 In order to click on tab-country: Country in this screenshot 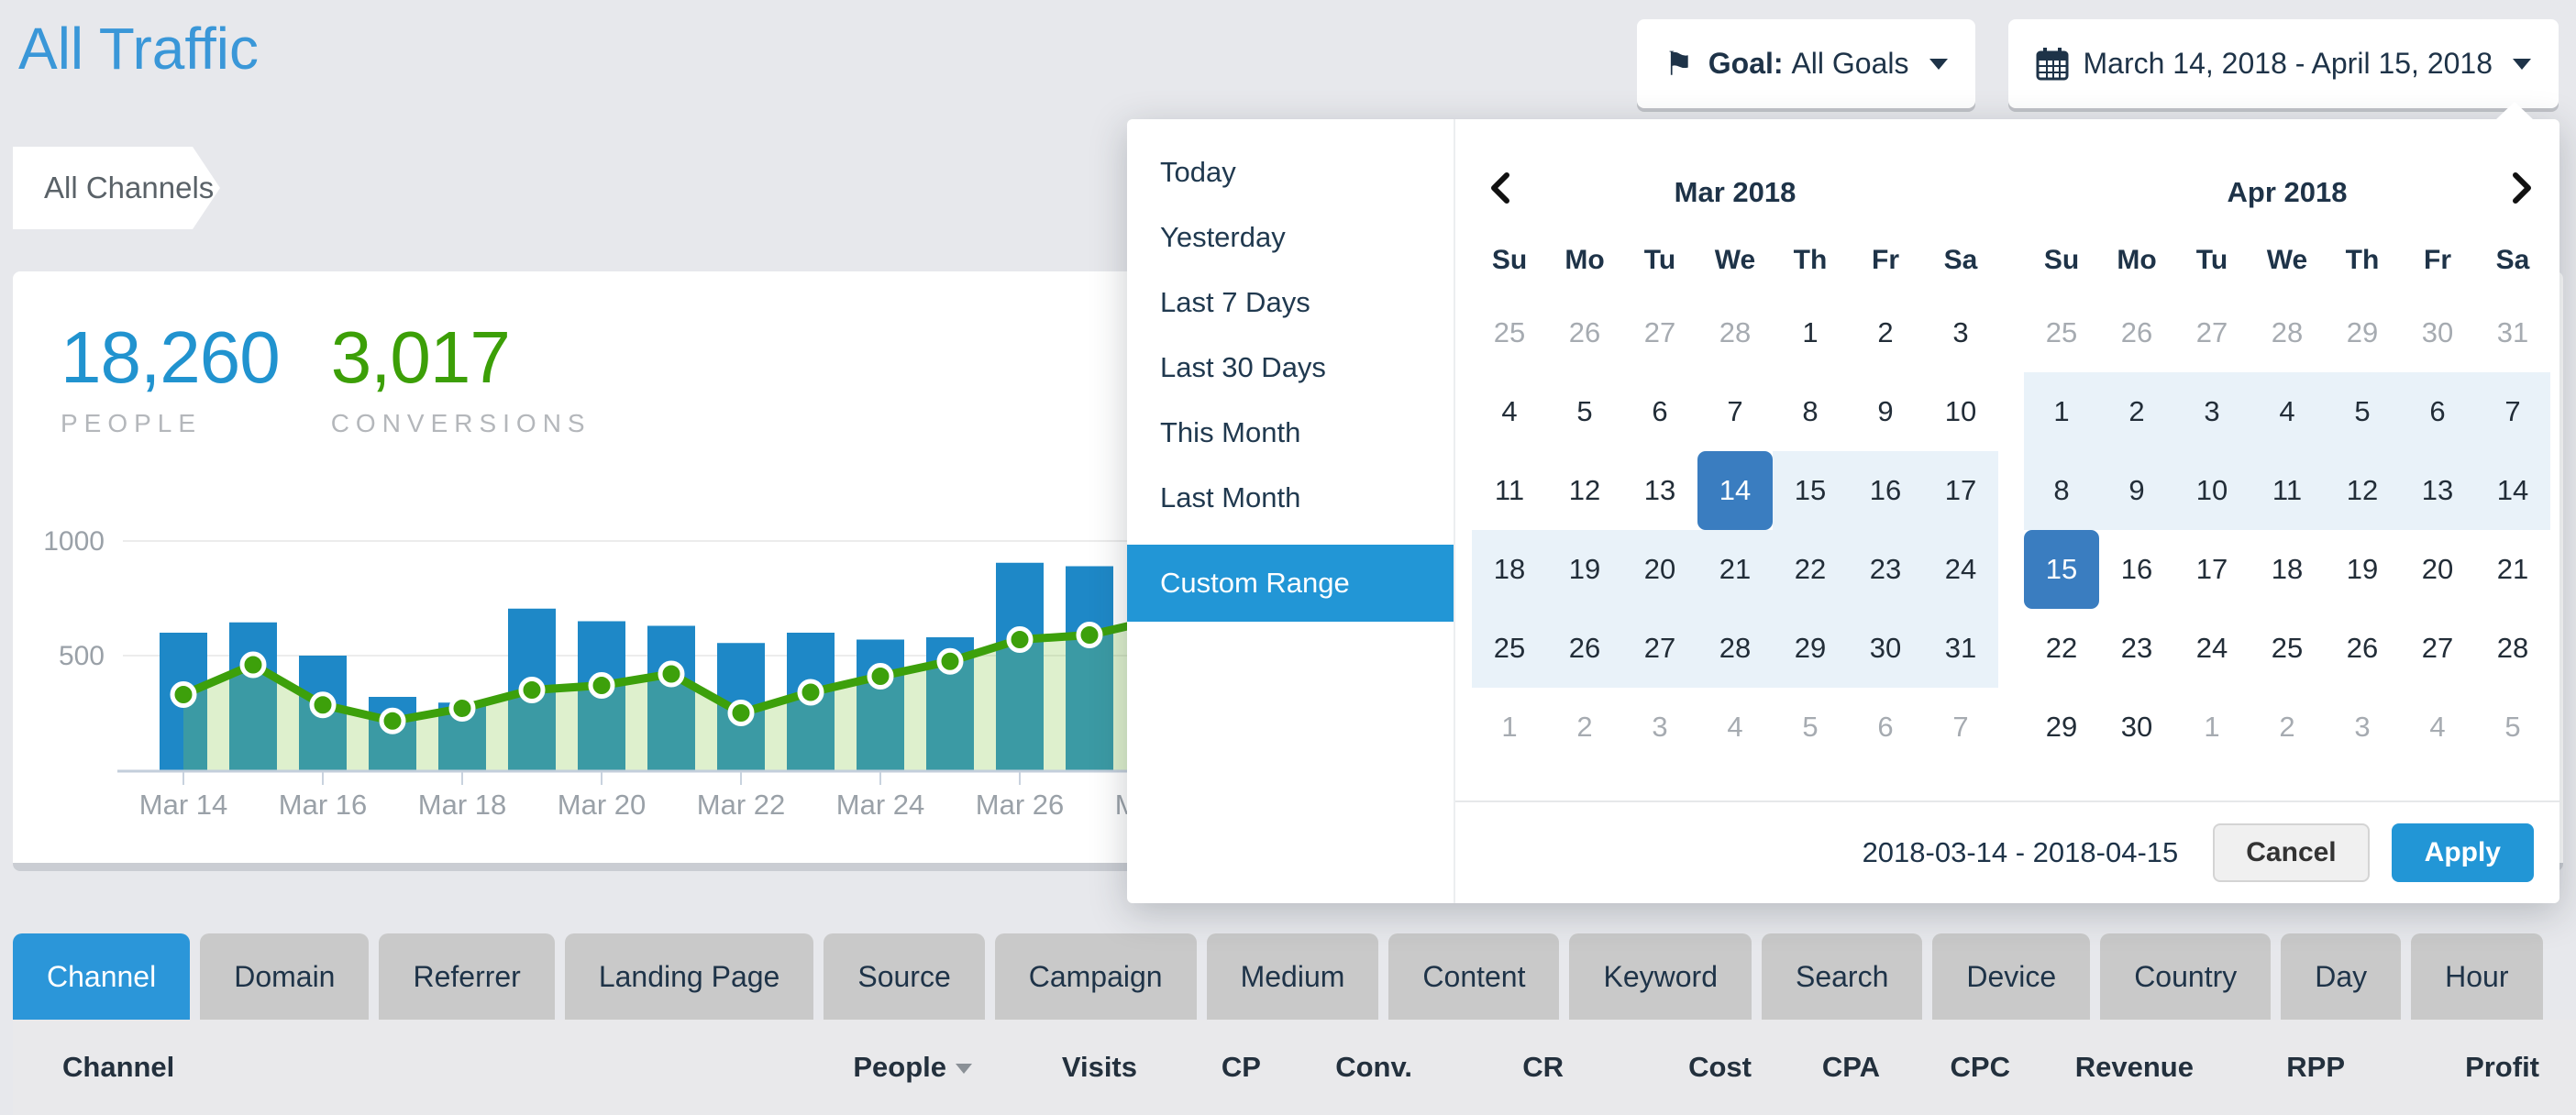, I will do `click(2186, 976)`.